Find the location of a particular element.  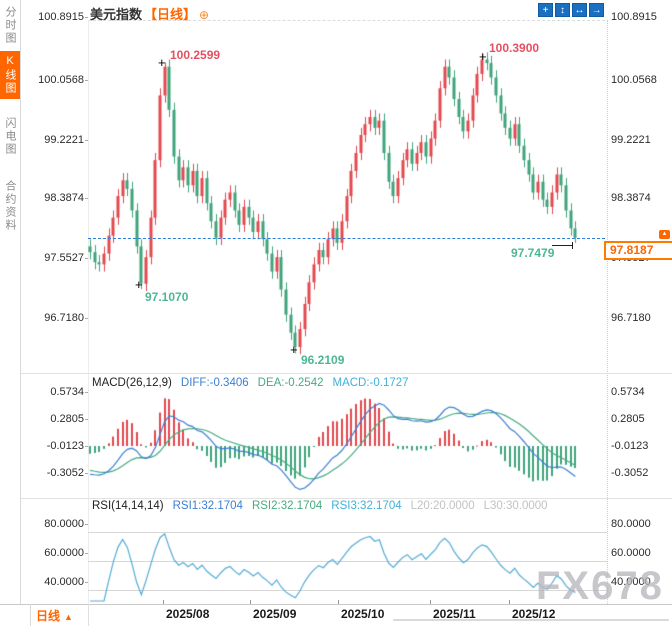

time-axis-label: 2025/12 is located at coordinates (534, 614).